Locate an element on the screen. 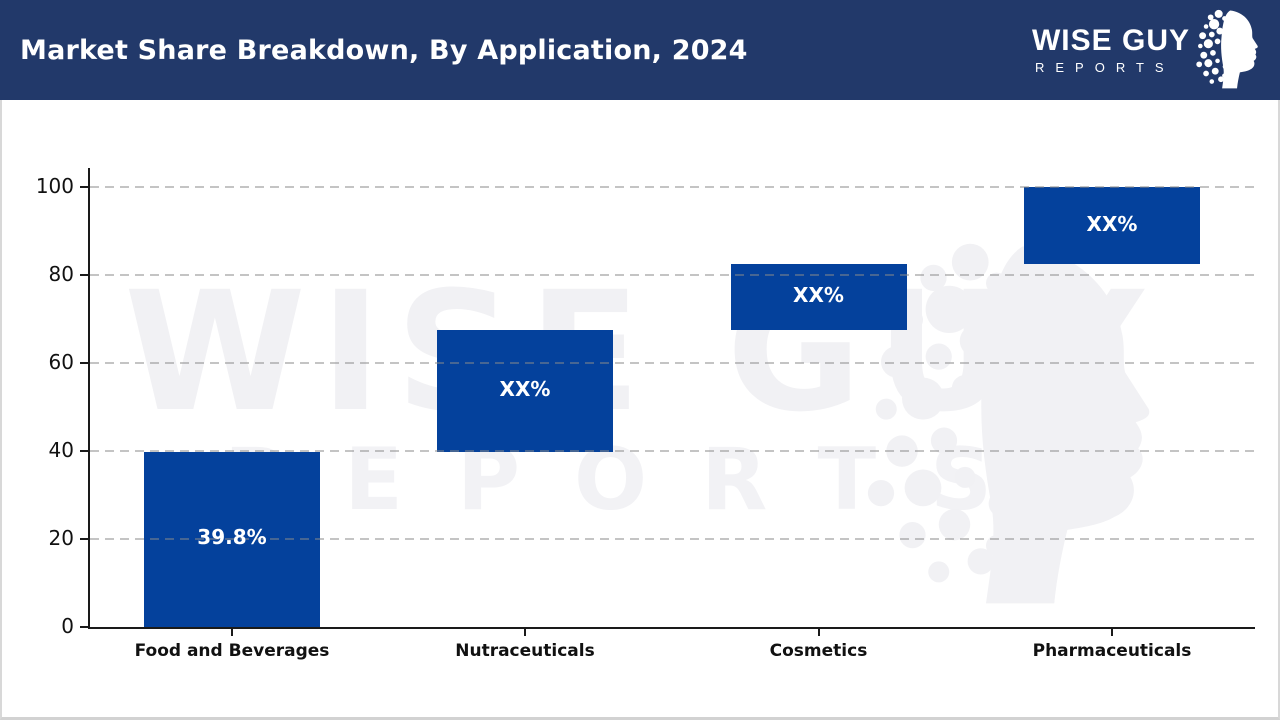 Image resolution: width=1280 pixels, height=720 pixels. logo-text: WISE GUY REPORTS is located at coordinates (1110, 49).